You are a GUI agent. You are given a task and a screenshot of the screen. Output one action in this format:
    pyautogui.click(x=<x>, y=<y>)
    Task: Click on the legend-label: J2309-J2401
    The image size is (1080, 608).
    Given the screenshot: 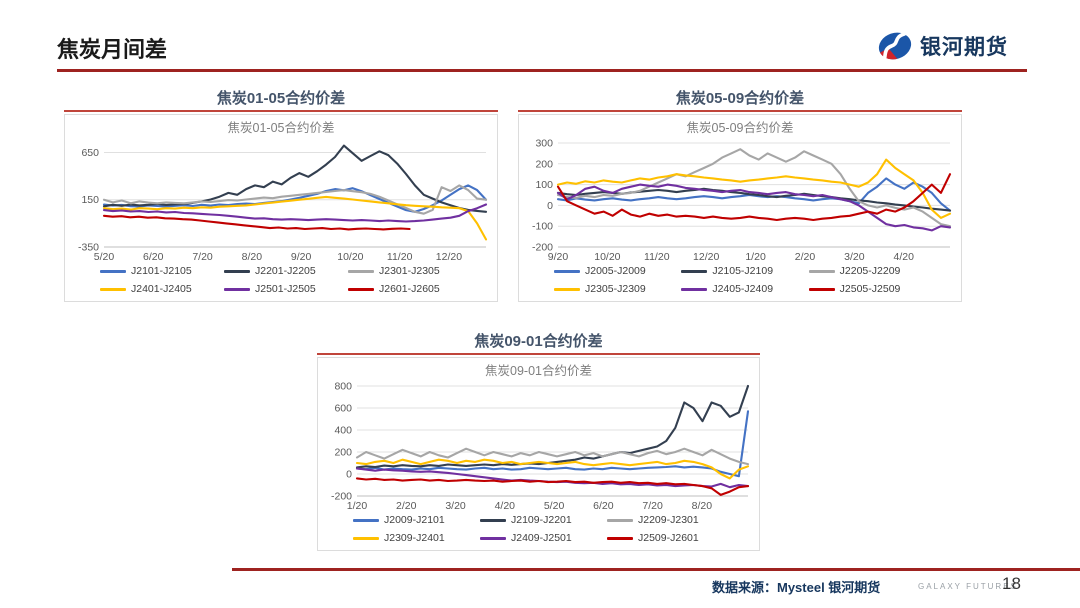 What is the action you would take?
    pyautogui.click(x=414, y=538)
    